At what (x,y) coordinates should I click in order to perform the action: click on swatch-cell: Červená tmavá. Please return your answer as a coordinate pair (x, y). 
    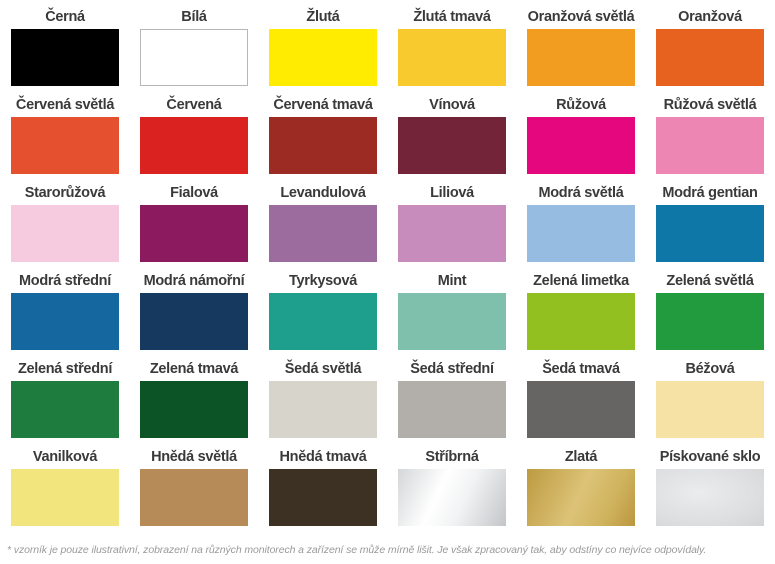
    Looking at the image, I should click on (323, 134).